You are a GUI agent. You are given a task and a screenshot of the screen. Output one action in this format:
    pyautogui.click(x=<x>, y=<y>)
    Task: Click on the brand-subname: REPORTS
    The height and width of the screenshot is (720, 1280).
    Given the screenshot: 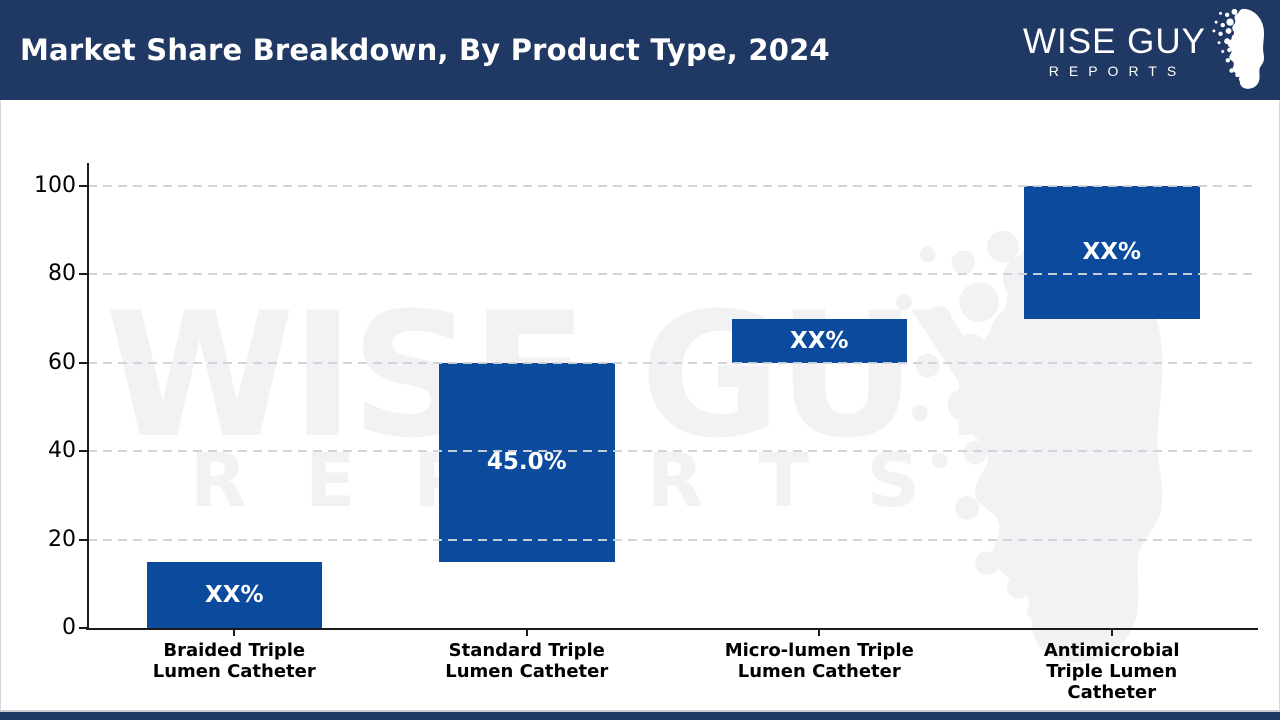 What is the action you would take?
    pyautogui.click(x=1117, y=70)
    